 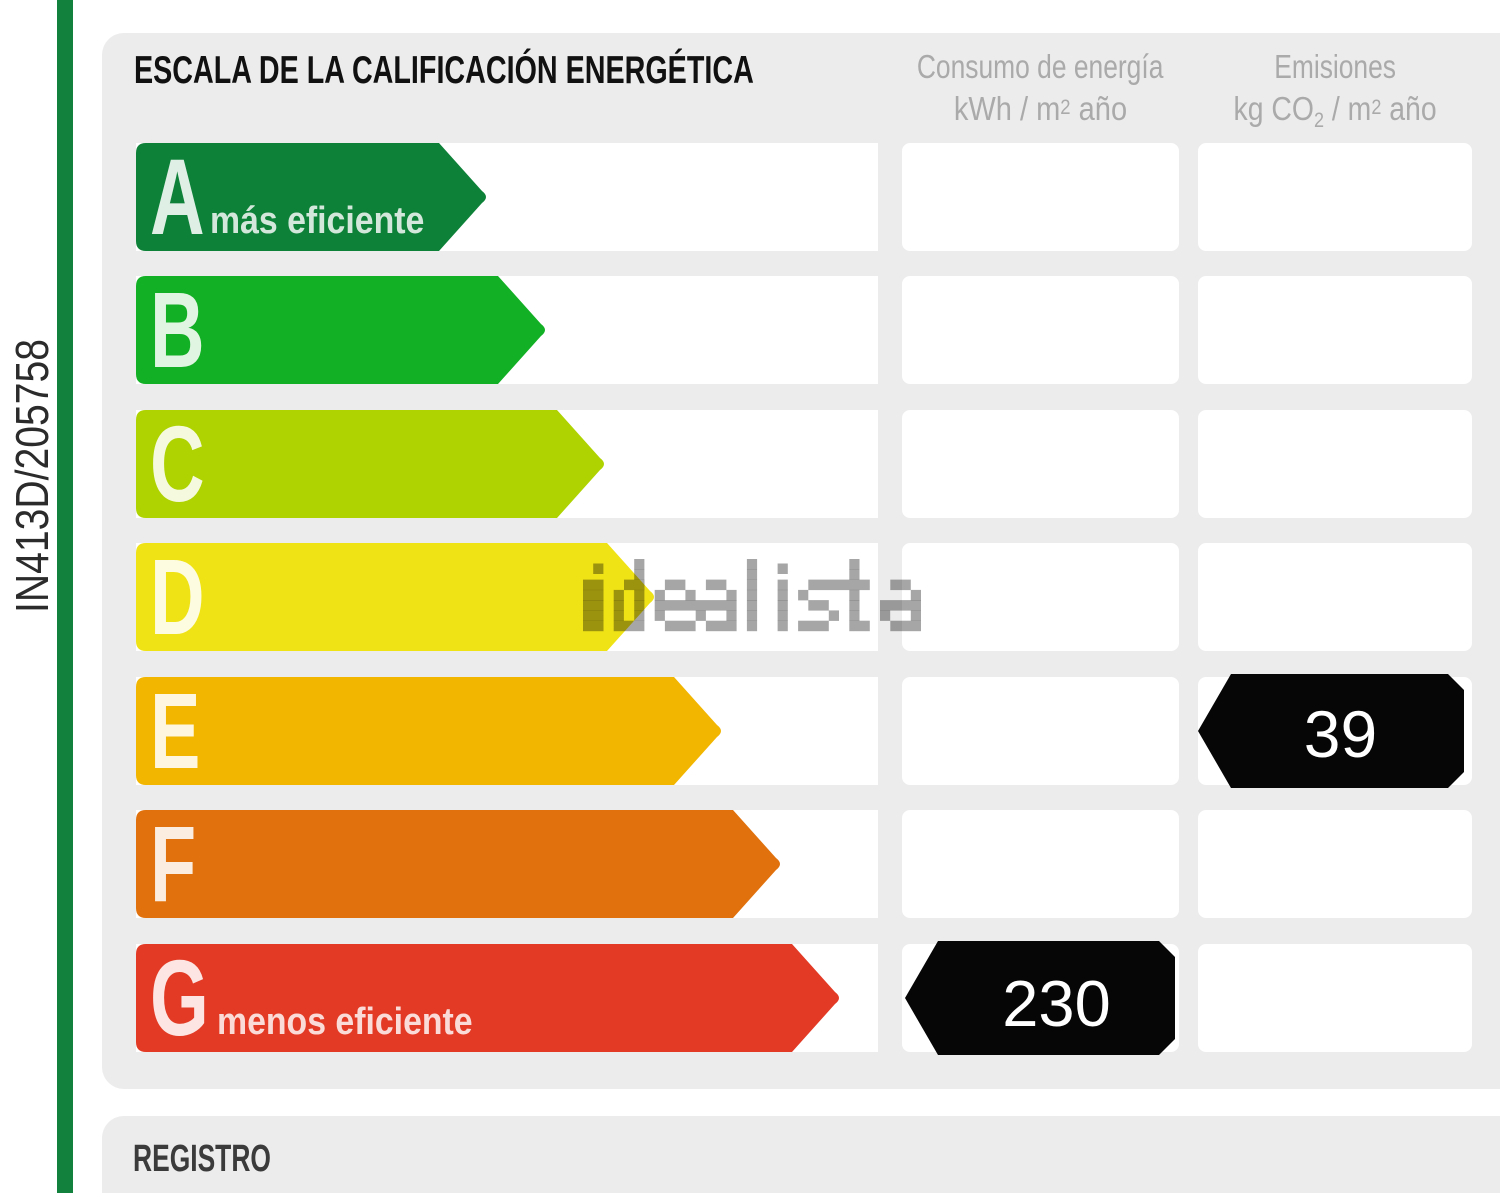 I want to click on svg-text: 230, so click(x=1056, y=1003).